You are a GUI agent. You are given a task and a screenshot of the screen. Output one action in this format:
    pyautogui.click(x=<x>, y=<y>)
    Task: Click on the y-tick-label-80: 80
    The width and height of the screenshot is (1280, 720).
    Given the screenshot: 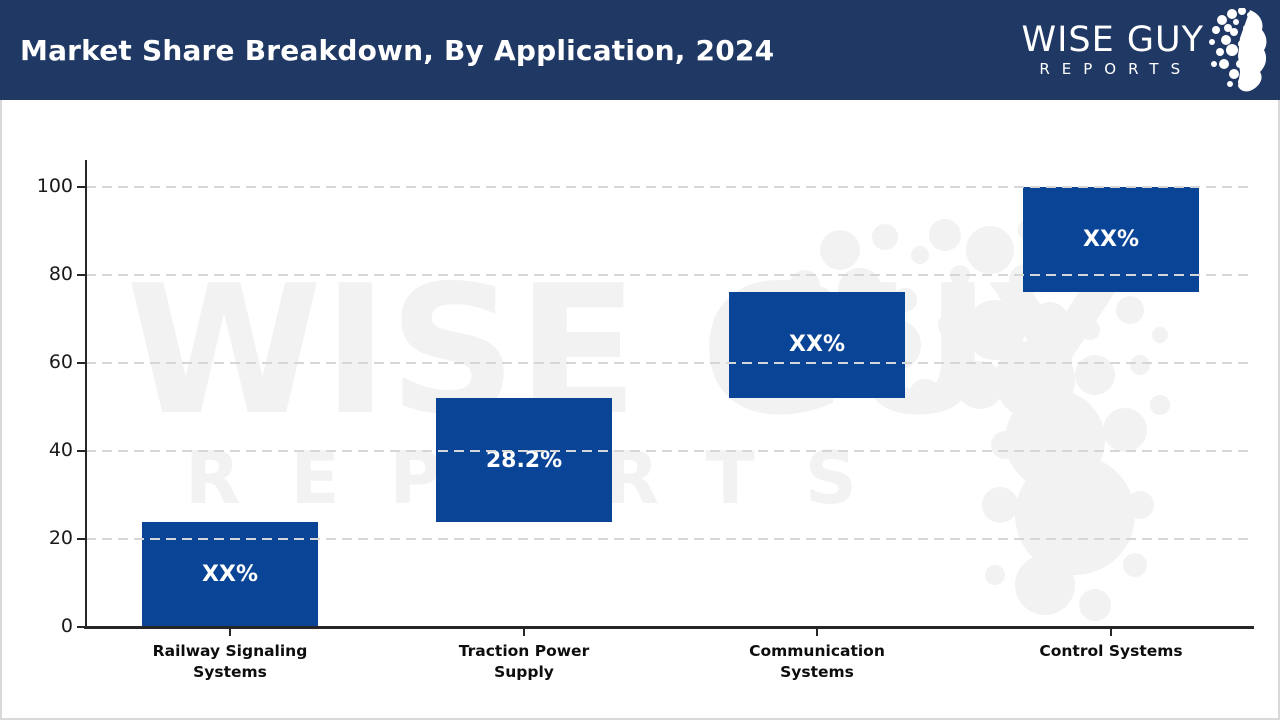 What is the action you would take?
    pyautogui.click(x=60, y=274)
    